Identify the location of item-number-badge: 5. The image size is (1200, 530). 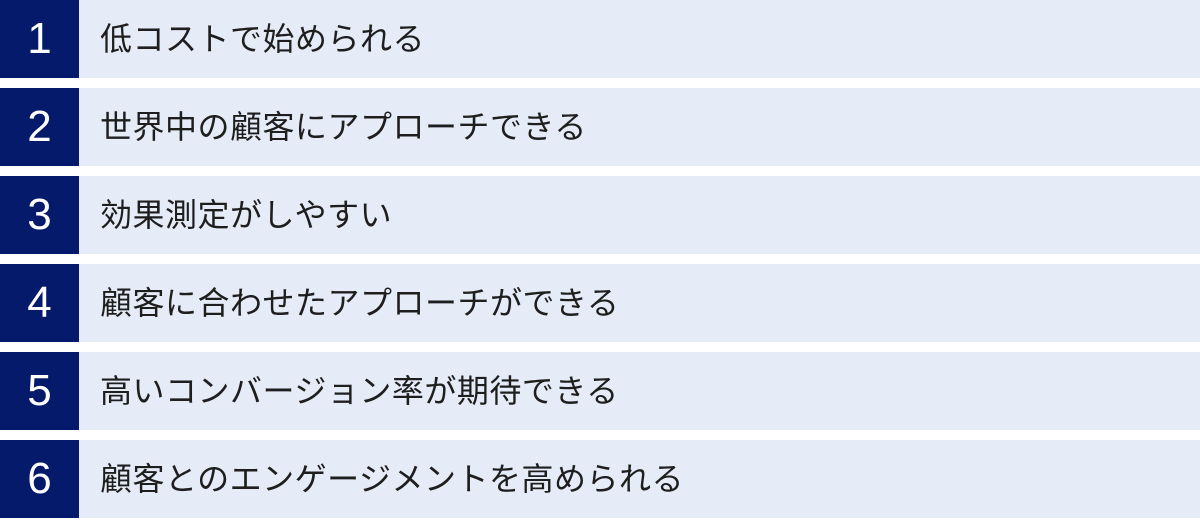
(39, 391).